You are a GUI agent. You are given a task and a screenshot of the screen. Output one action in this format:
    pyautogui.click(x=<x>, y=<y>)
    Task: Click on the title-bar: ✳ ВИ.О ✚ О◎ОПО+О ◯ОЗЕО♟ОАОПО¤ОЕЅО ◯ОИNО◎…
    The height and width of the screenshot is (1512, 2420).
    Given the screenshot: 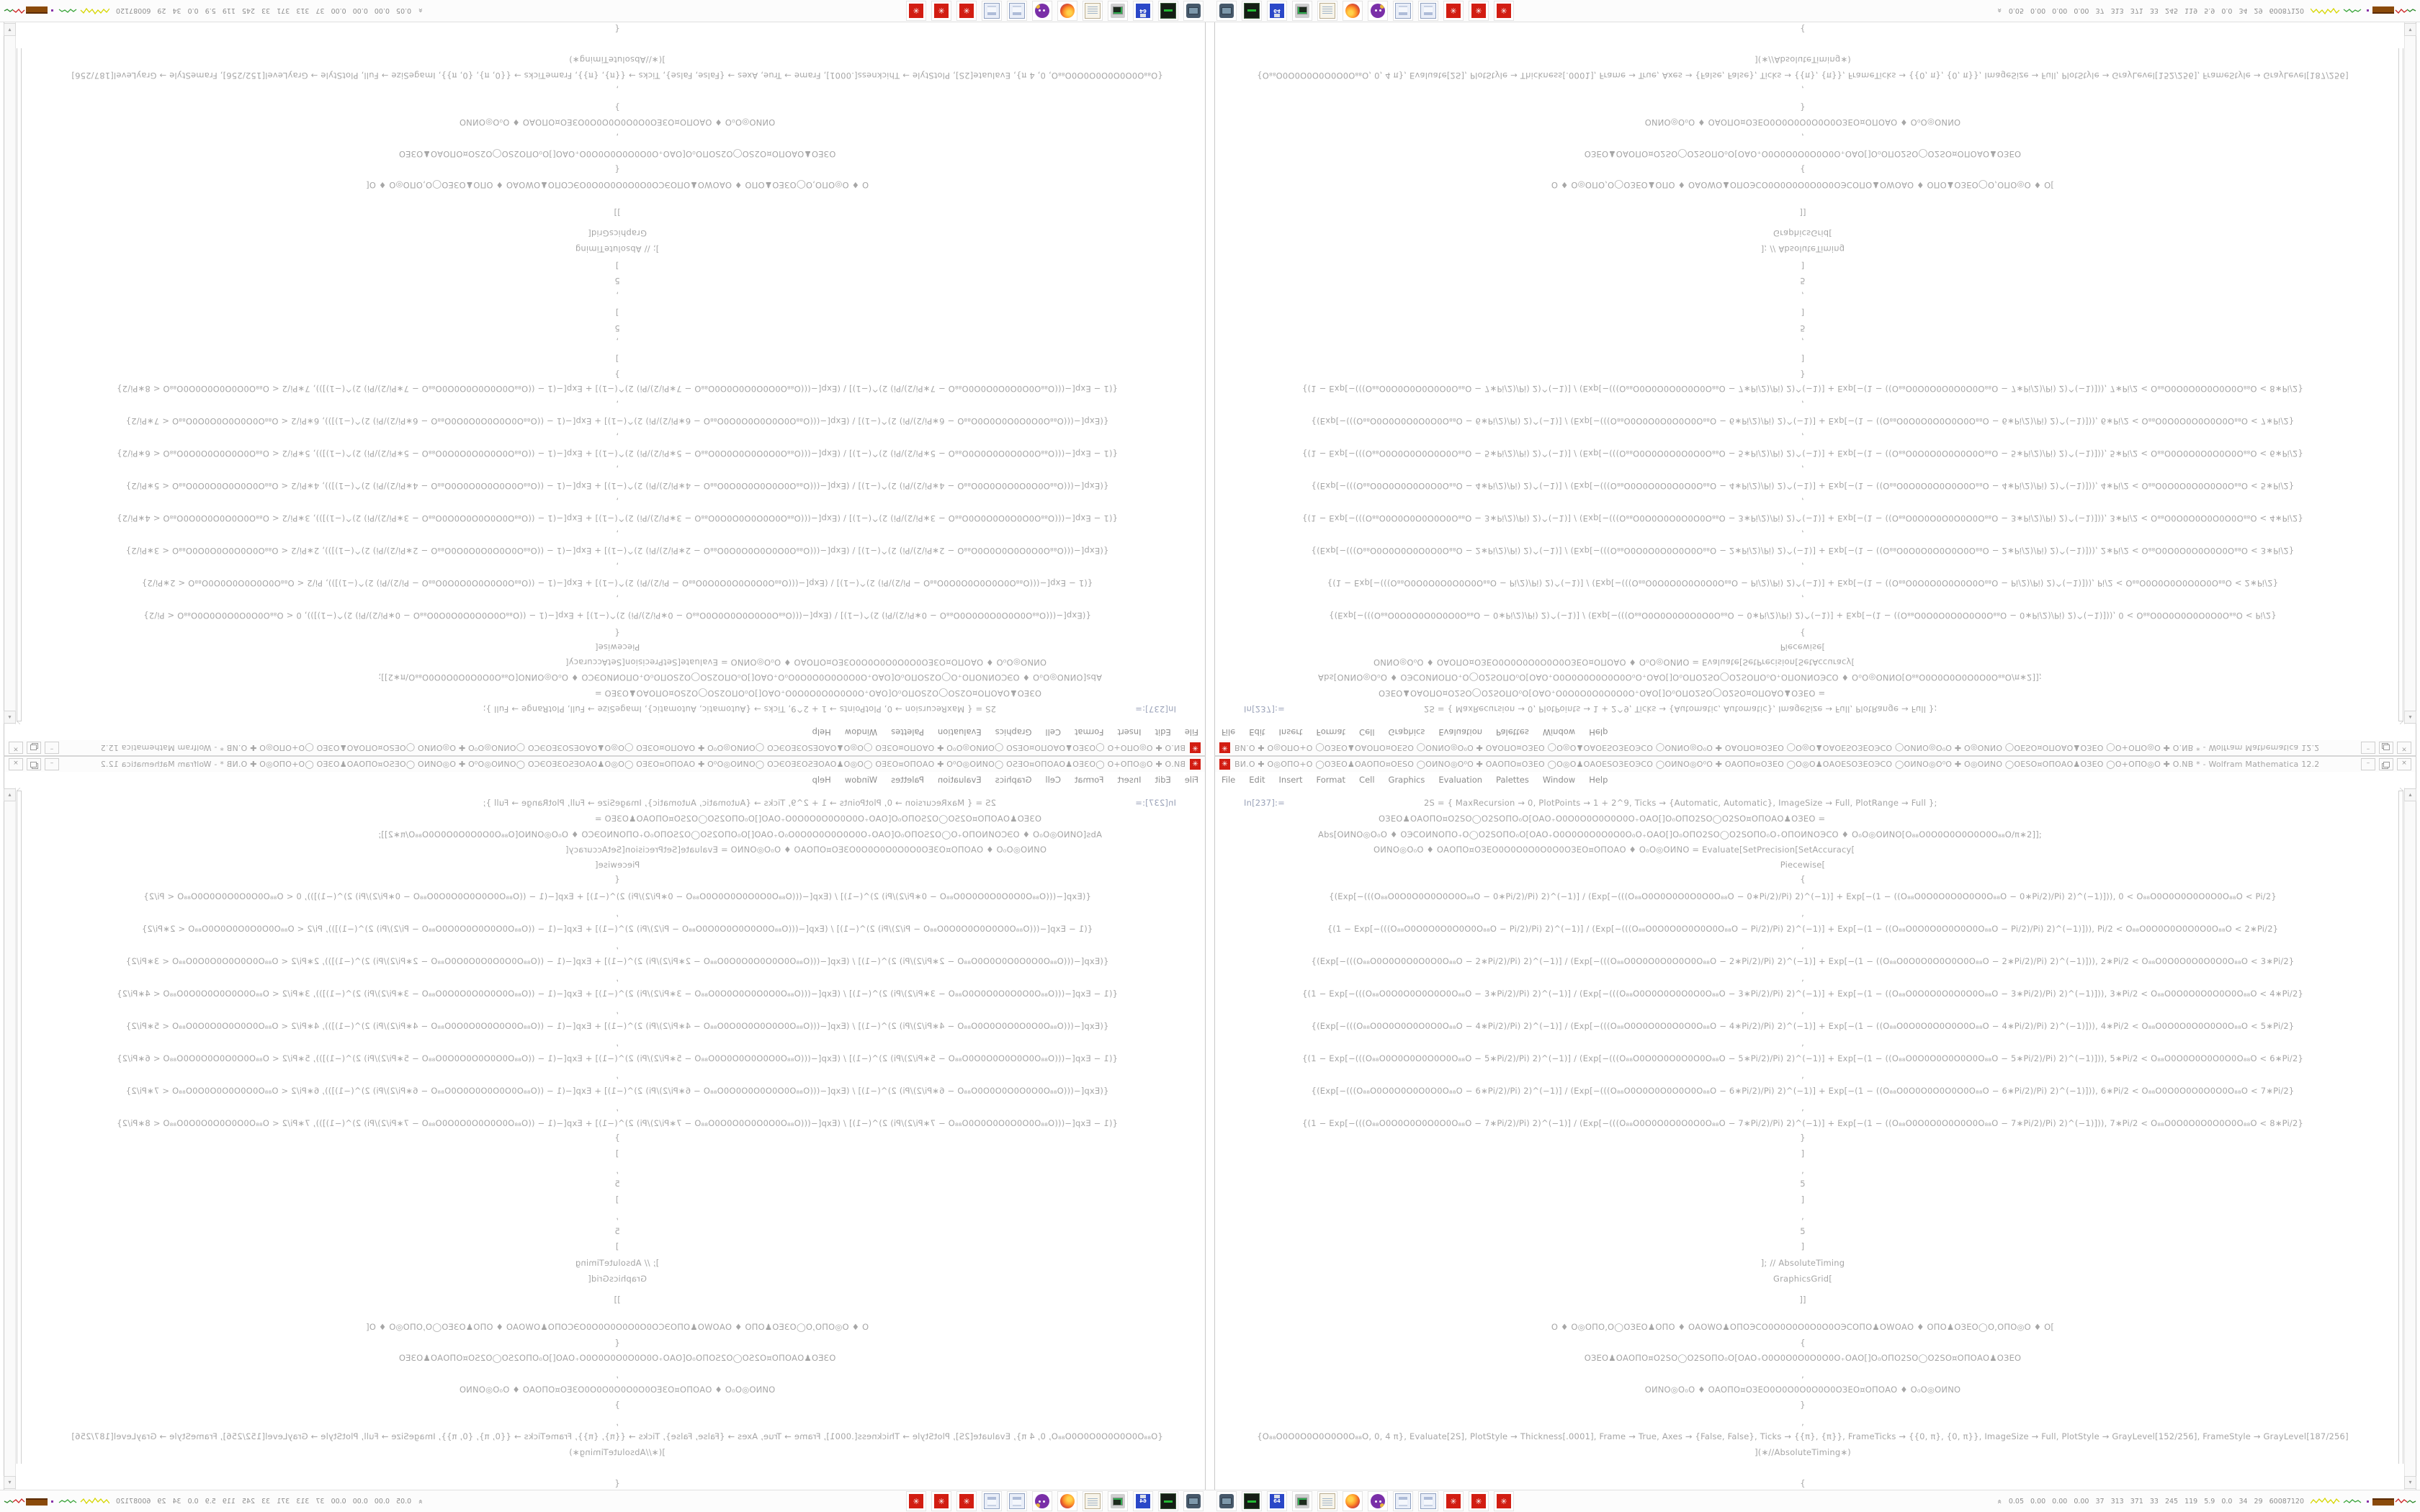 What is the action you would take?
    pyautogui.click(x=1815, y=764)
    